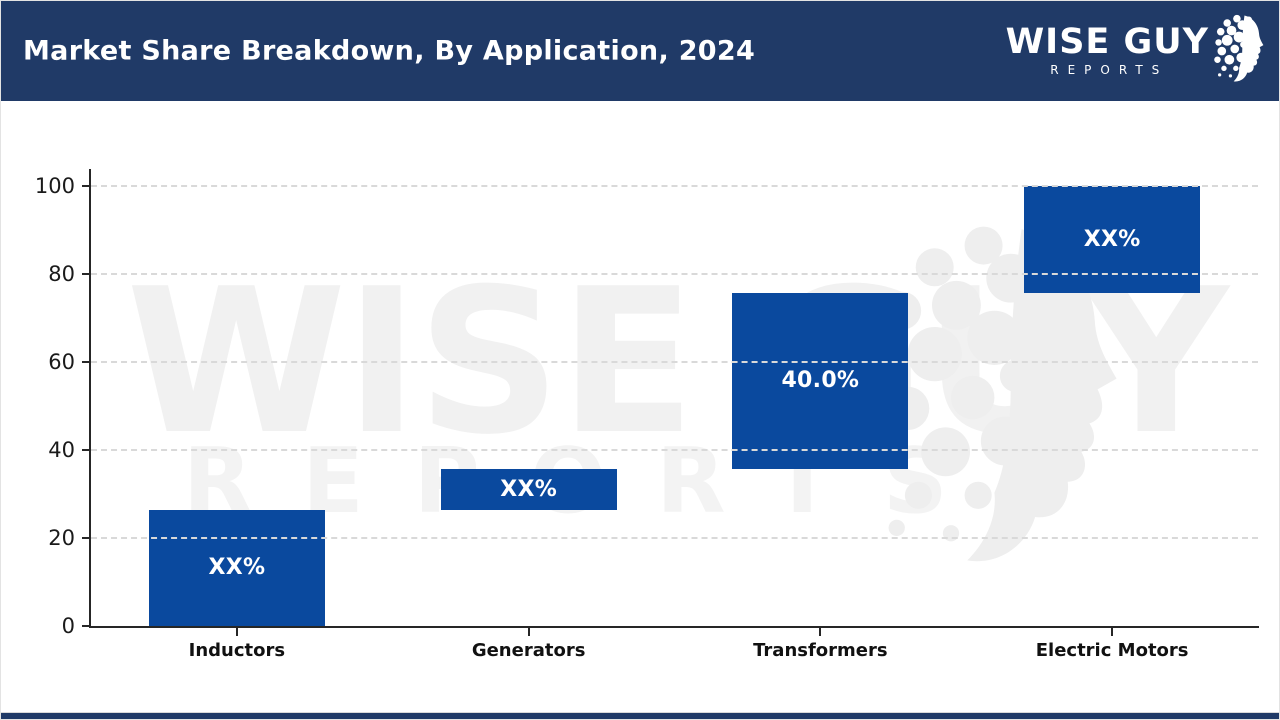  Describe the element at coordinates (820, 650) in the screenshot. I see `x-tick-label: Transformers` at that location.